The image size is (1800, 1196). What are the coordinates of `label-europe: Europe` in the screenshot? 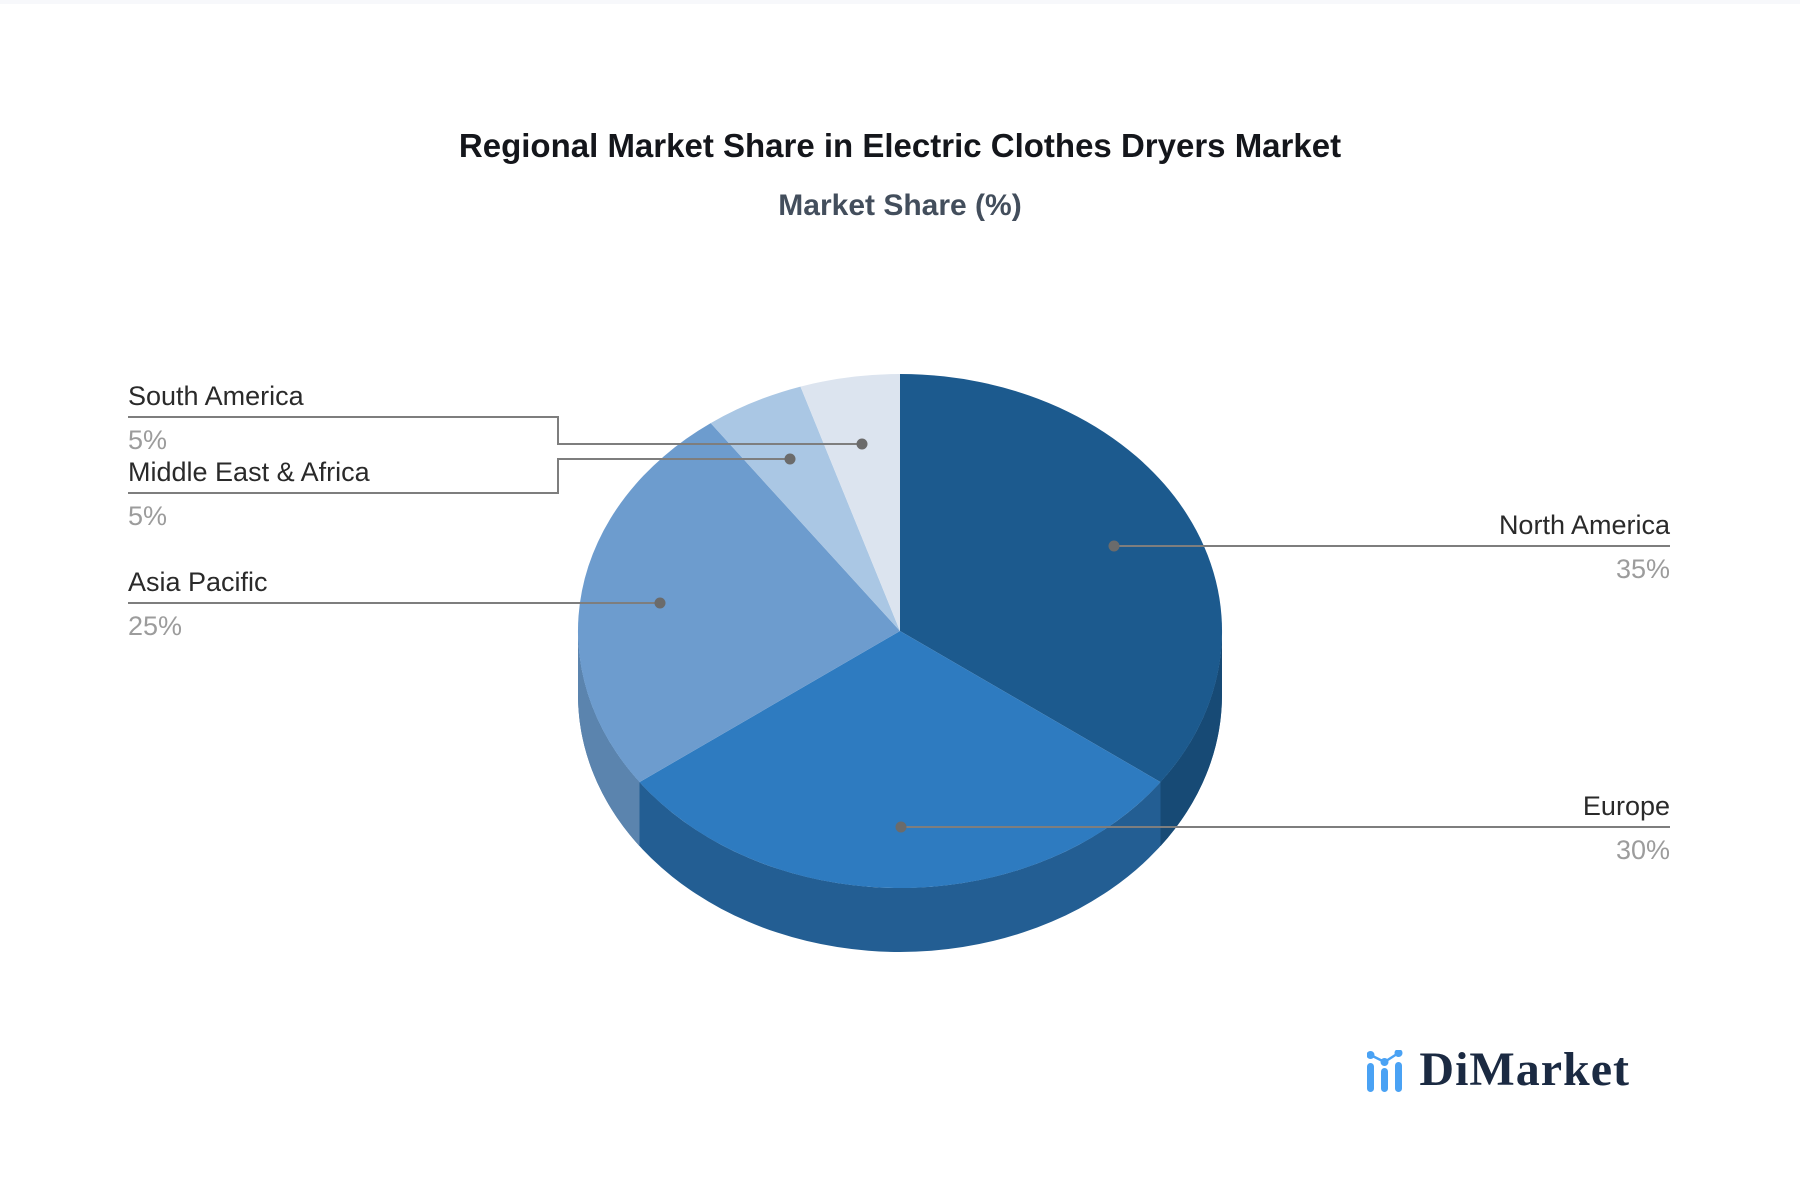 It's located at (1626, 806).